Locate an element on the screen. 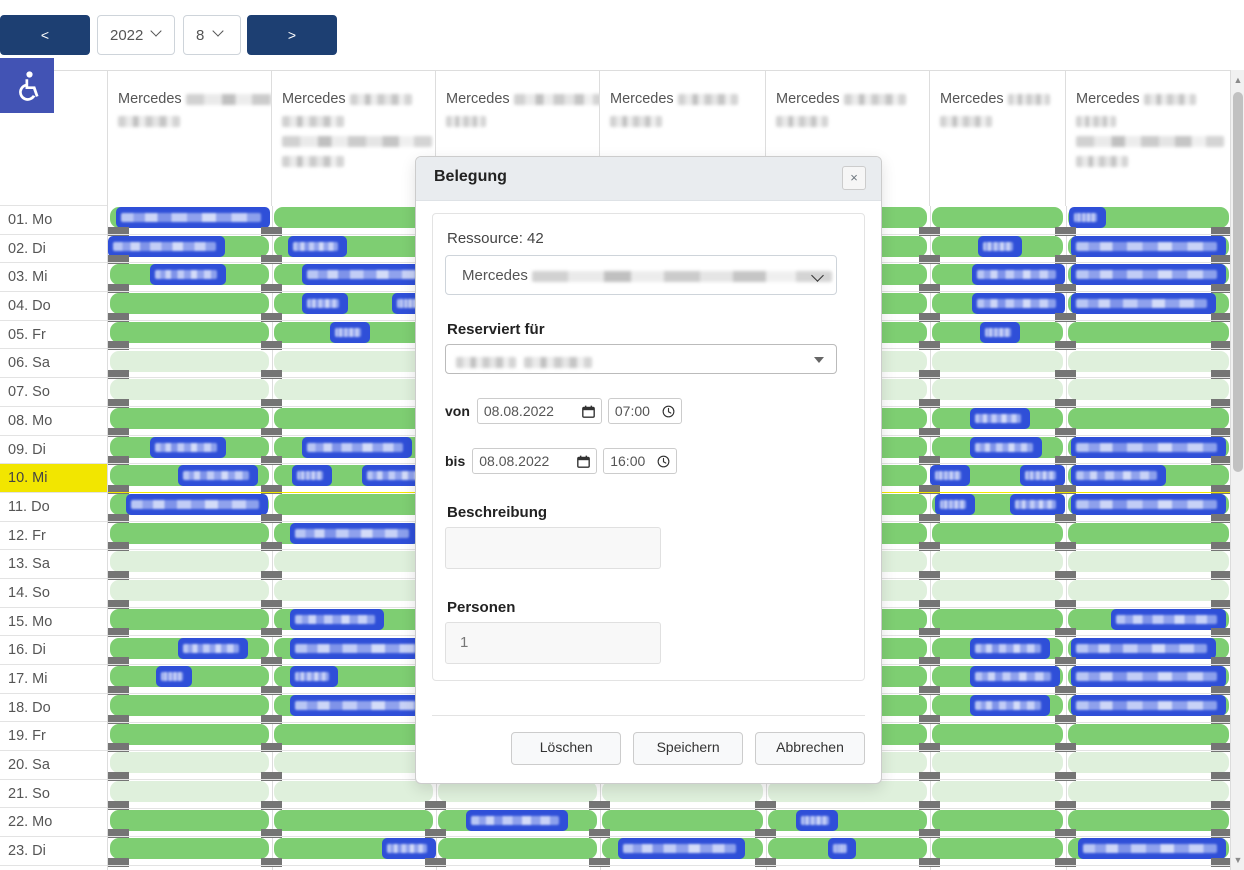 The height and width of the screenshot is (870, 1244). delete-button: Löschen is located at coordinates (566, 748).